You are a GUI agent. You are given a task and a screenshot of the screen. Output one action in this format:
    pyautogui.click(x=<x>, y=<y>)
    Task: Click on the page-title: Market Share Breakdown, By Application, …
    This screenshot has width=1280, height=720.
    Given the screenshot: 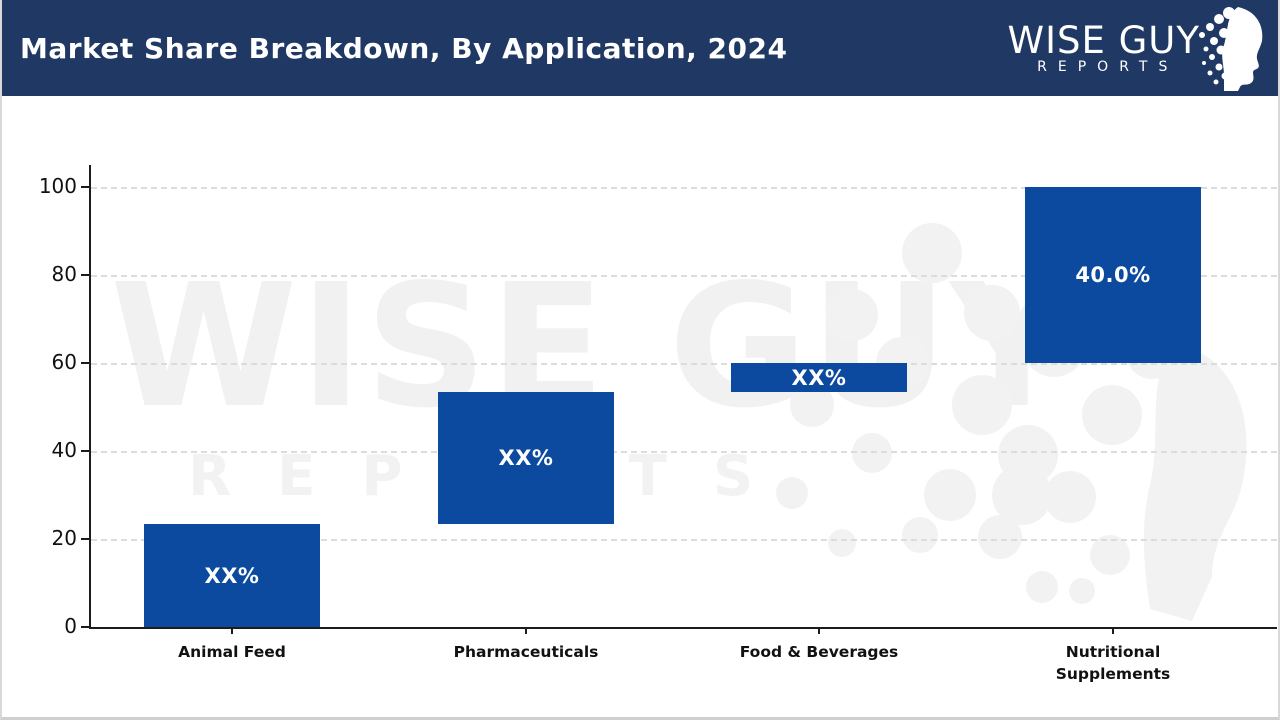 What is the action you would take?
    pyautogui.click(x=404, y=48)
    